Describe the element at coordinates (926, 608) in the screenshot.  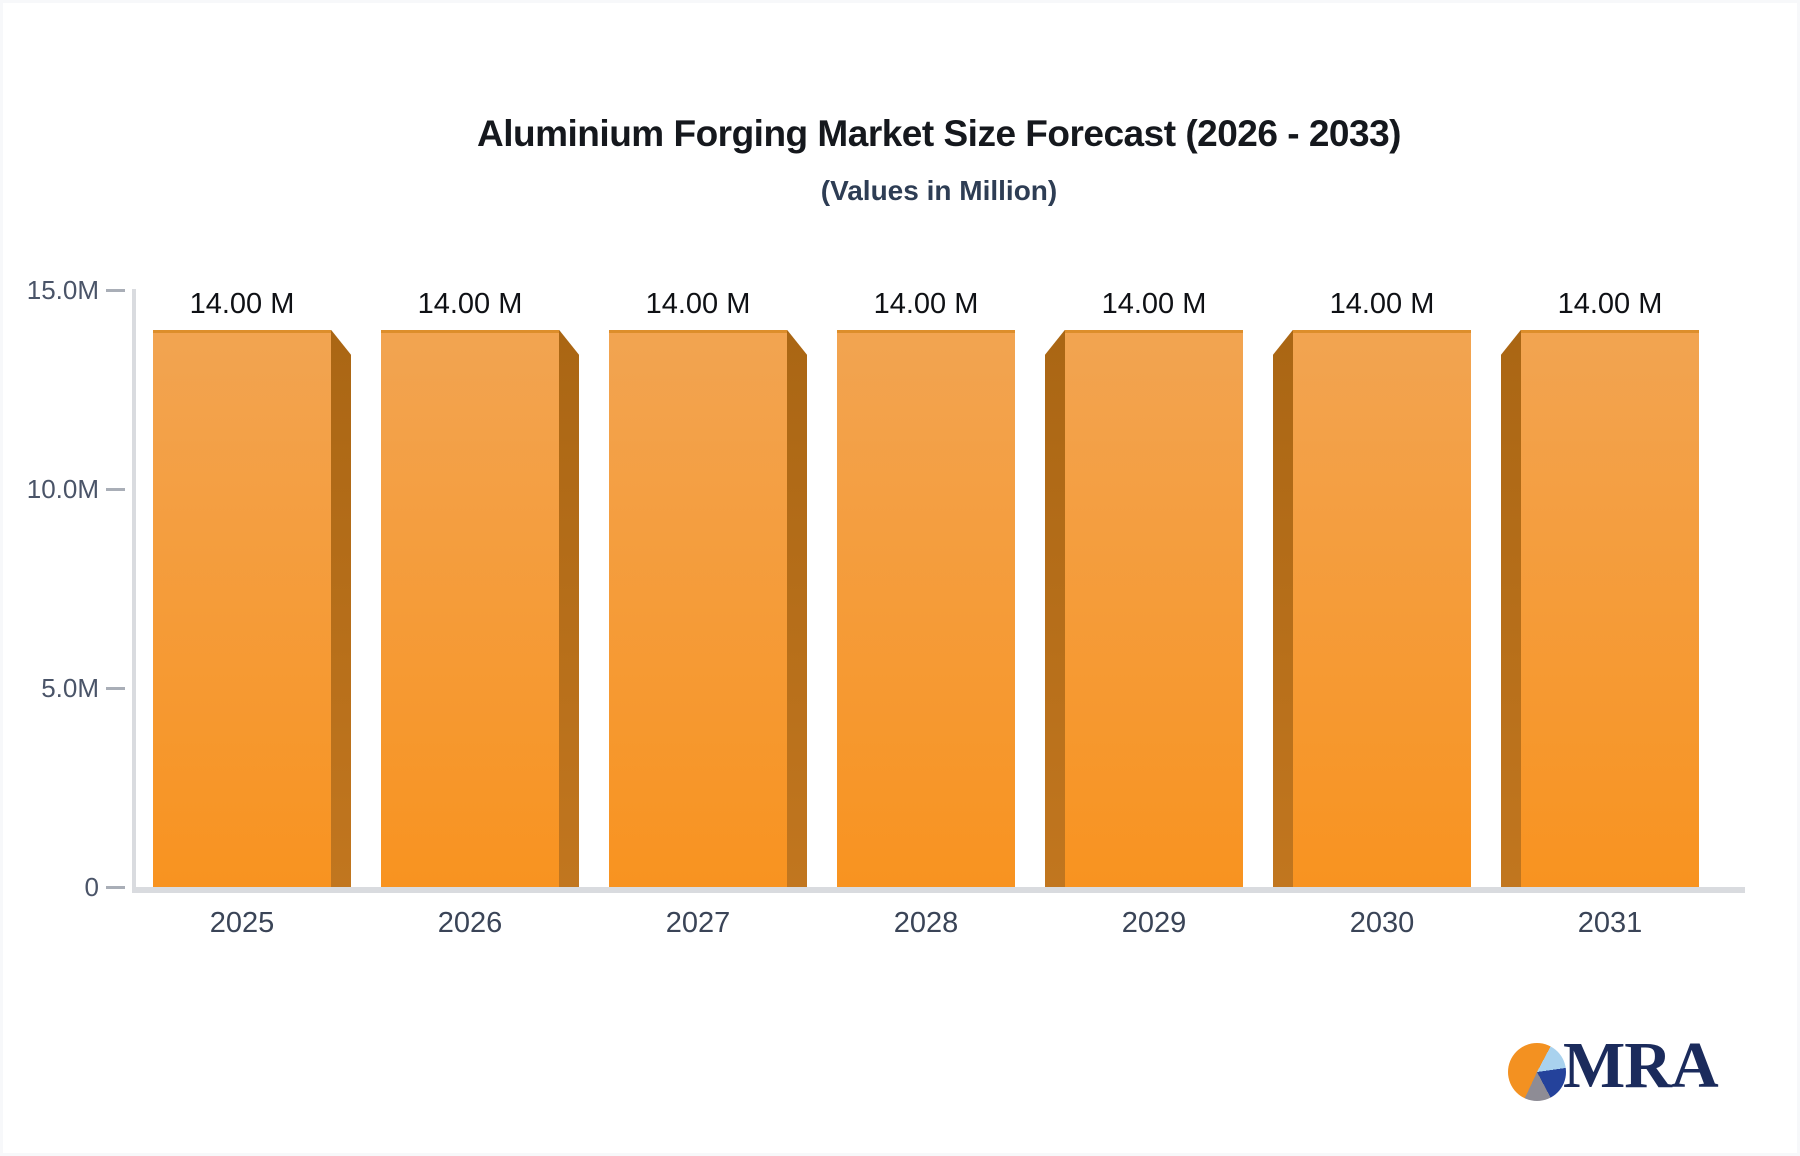
I see `bar-2028` at that location.